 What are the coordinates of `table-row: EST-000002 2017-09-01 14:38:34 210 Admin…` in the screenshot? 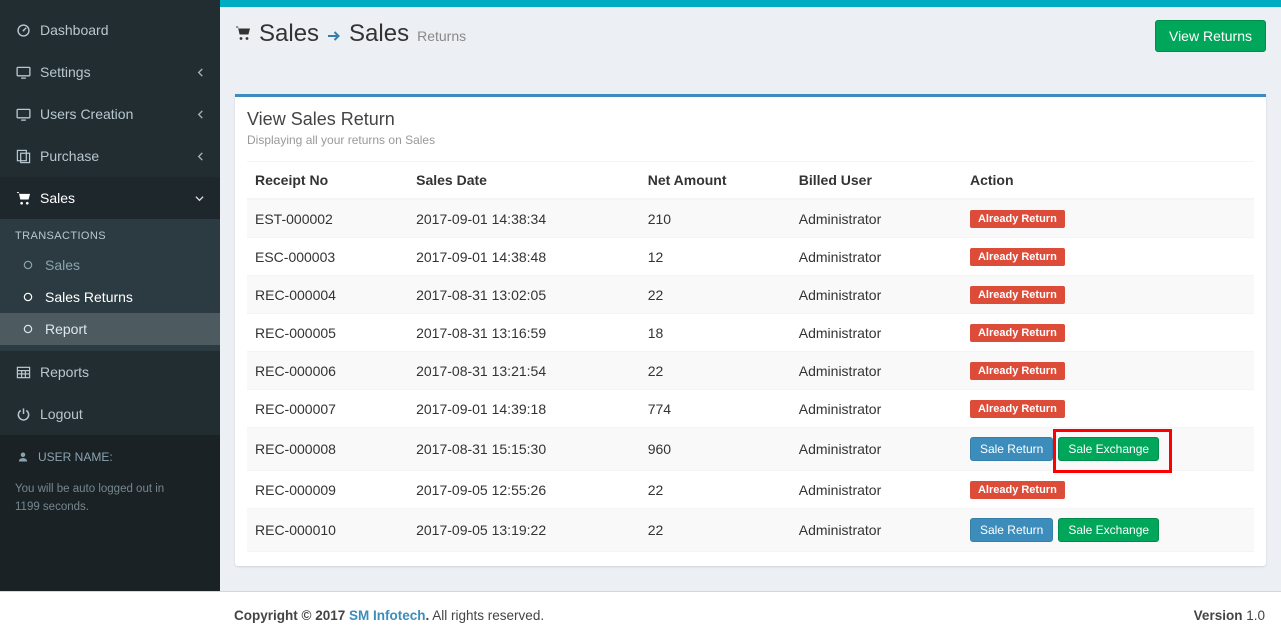 It's located at (750, 218).